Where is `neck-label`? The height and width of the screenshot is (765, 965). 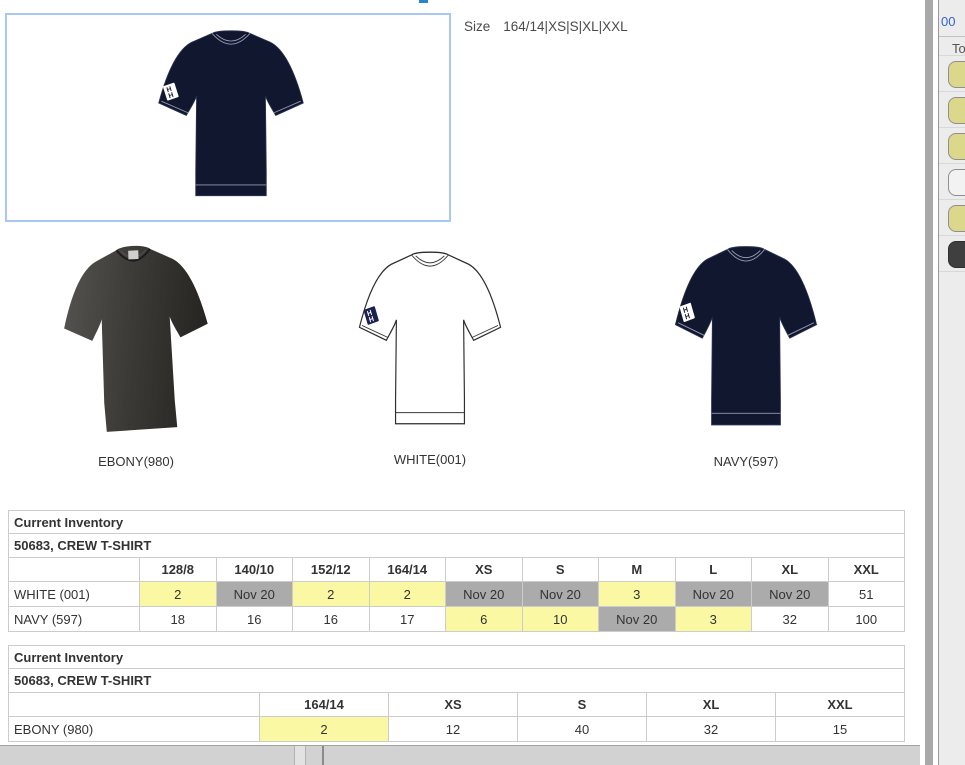
neck-label is located at coordinates (133, 255).